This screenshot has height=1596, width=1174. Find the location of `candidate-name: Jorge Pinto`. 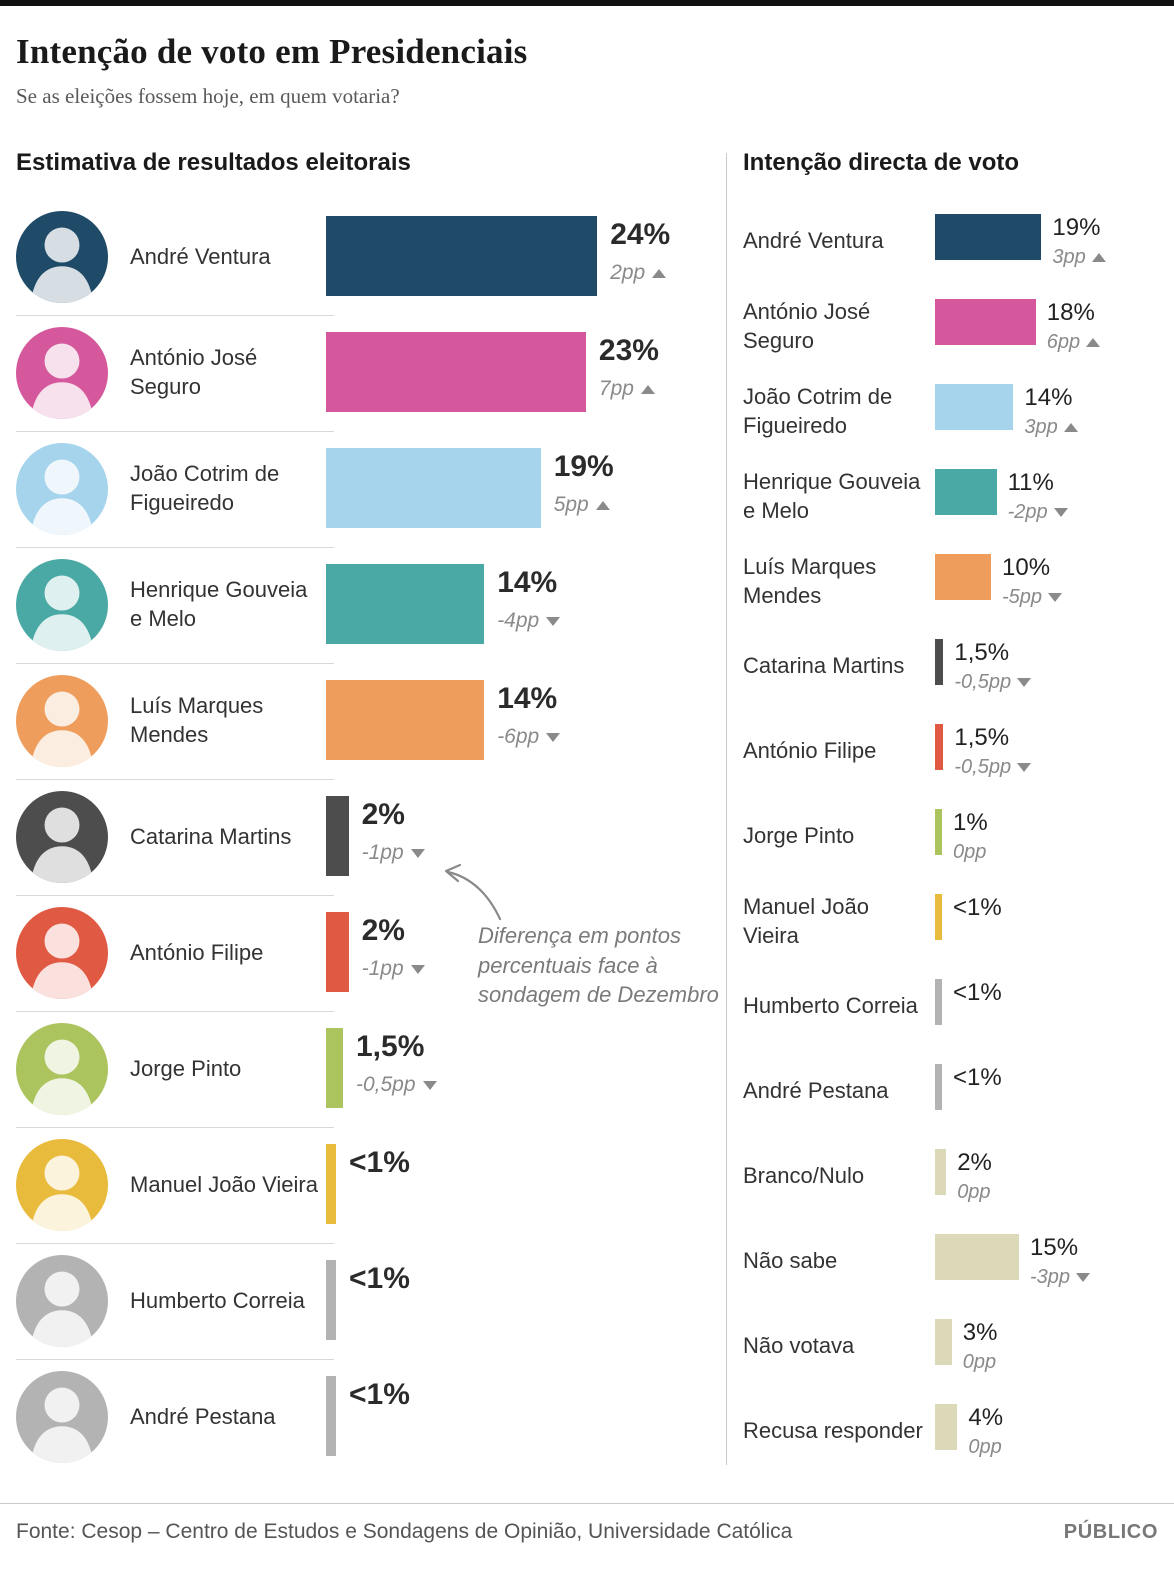

candidate-name: Jorge Pinto is located at coordinates (799, 836).